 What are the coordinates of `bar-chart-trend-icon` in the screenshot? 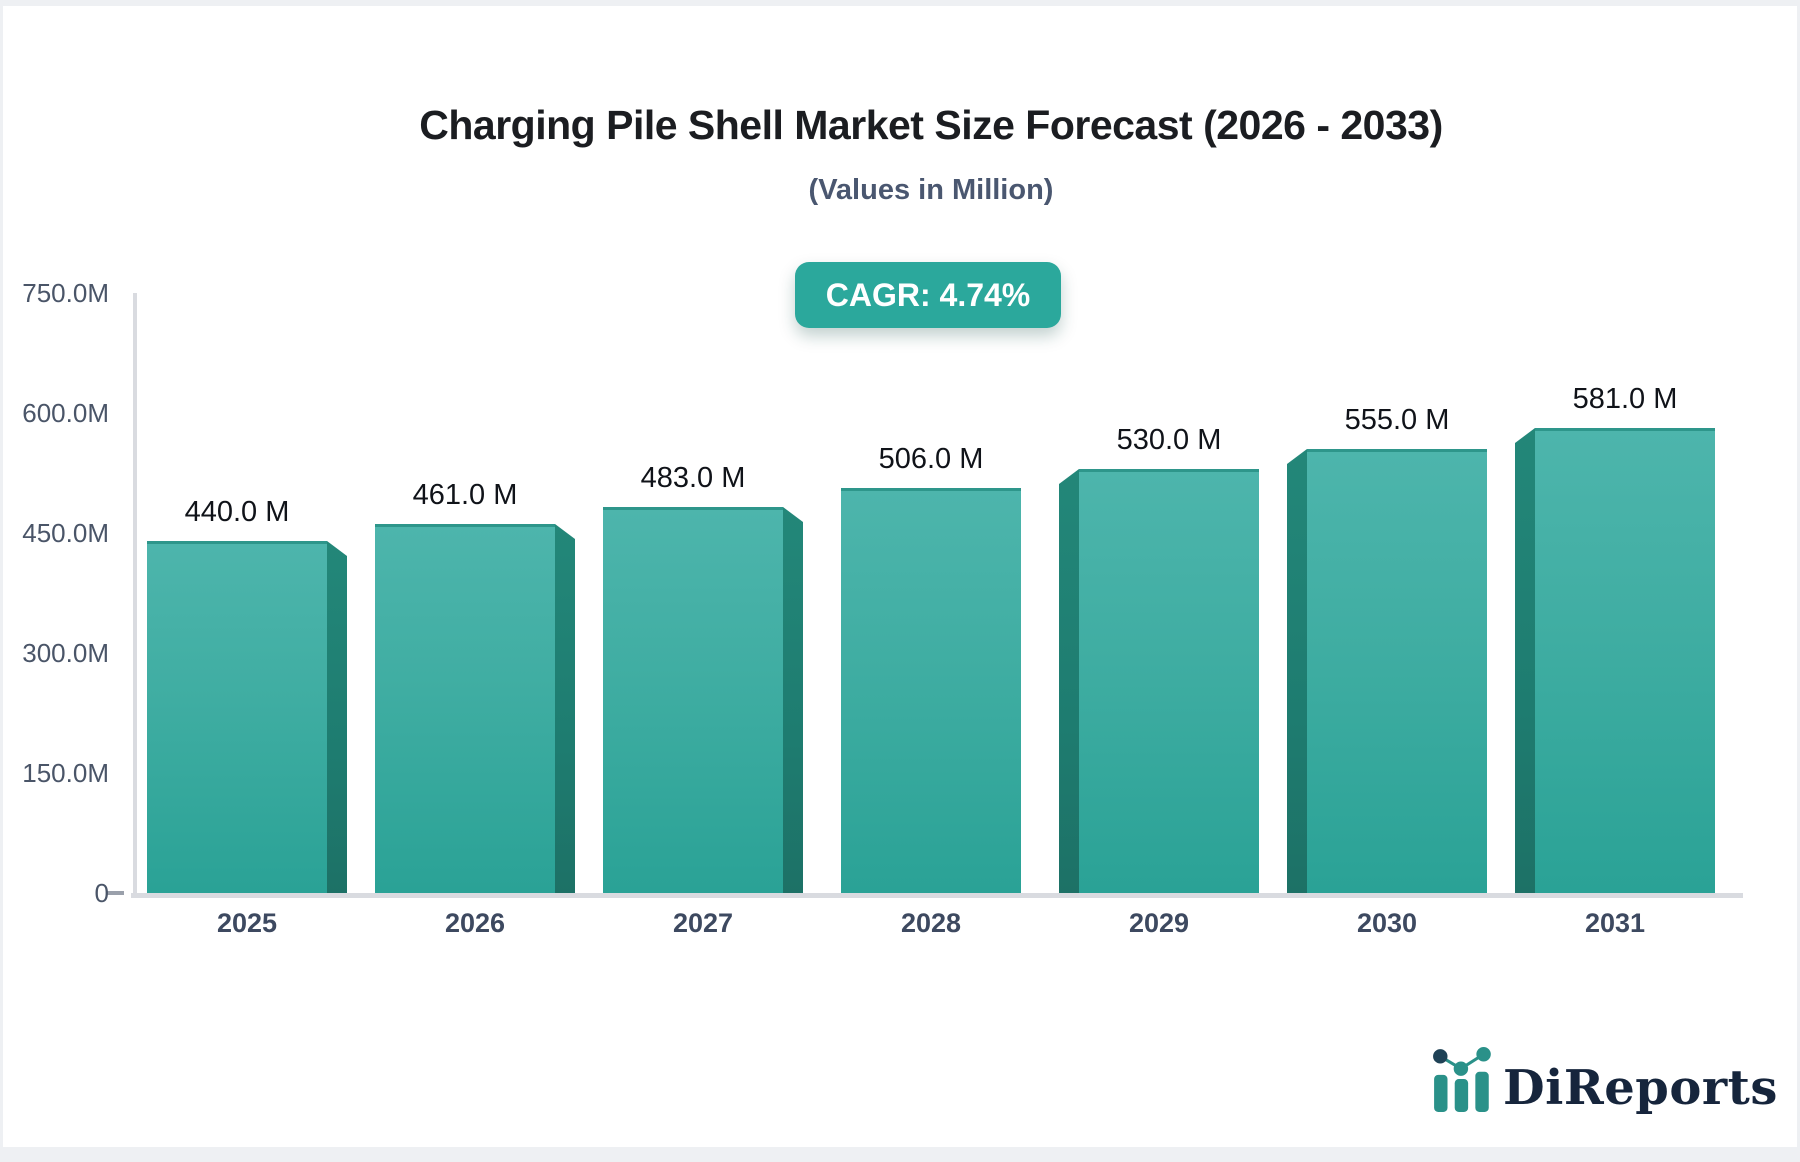 It's located at (1462, 1079).